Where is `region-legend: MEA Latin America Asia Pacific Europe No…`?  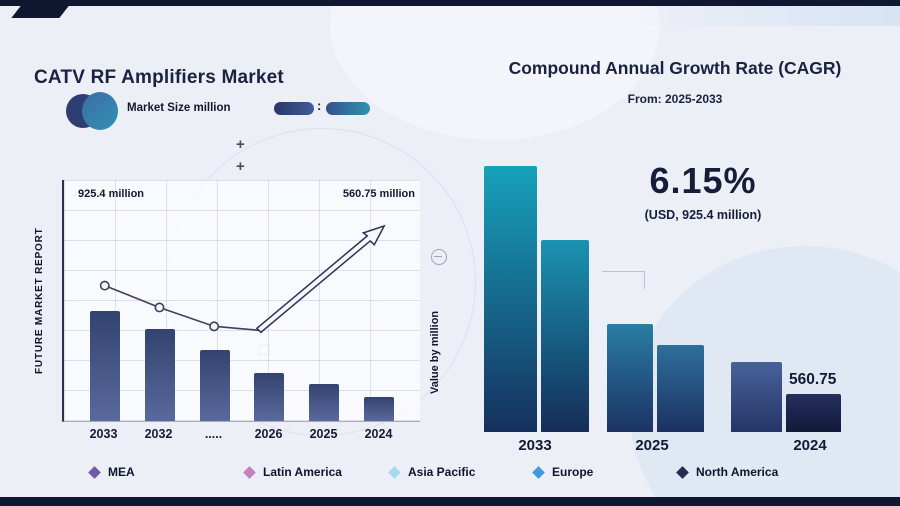 region-legend: MEA Latin America Asia Pacific Europe No… is located at coordinates (450, 477).